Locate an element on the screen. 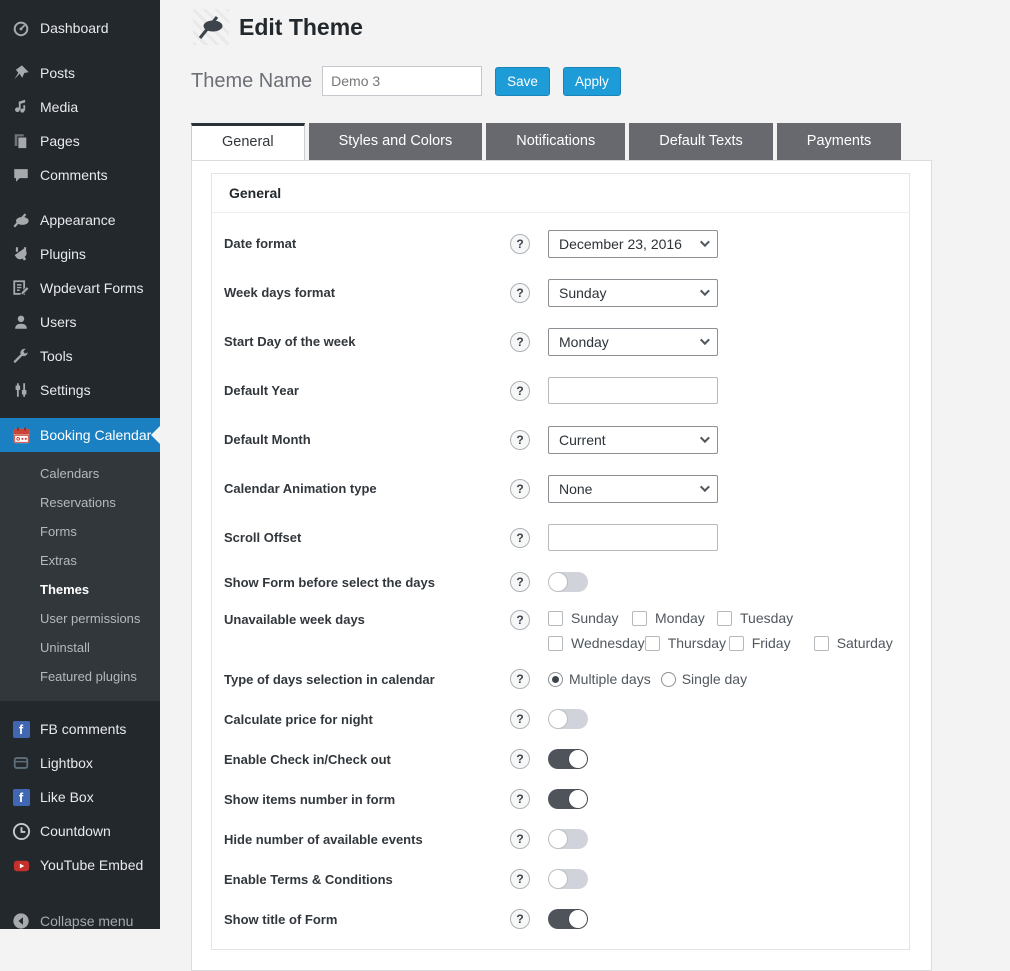 This screenshot has height=971, width=1010. checkbox-tuesday: Tuesday is located at coordinates (759, 618).